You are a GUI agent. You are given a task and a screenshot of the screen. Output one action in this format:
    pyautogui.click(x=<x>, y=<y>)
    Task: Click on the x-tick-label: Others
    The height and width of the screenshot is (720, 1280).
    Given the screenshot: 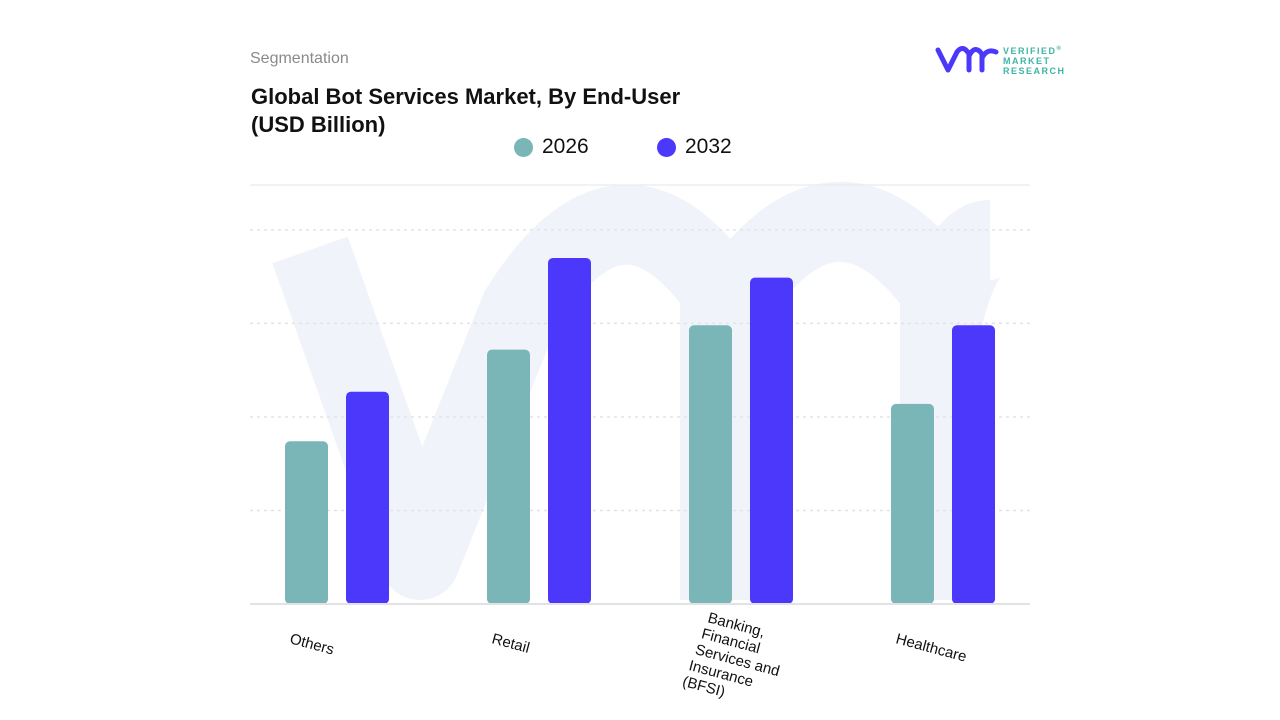 What is the action you would take?
    pyautogui.click(x=312, y=644)
    